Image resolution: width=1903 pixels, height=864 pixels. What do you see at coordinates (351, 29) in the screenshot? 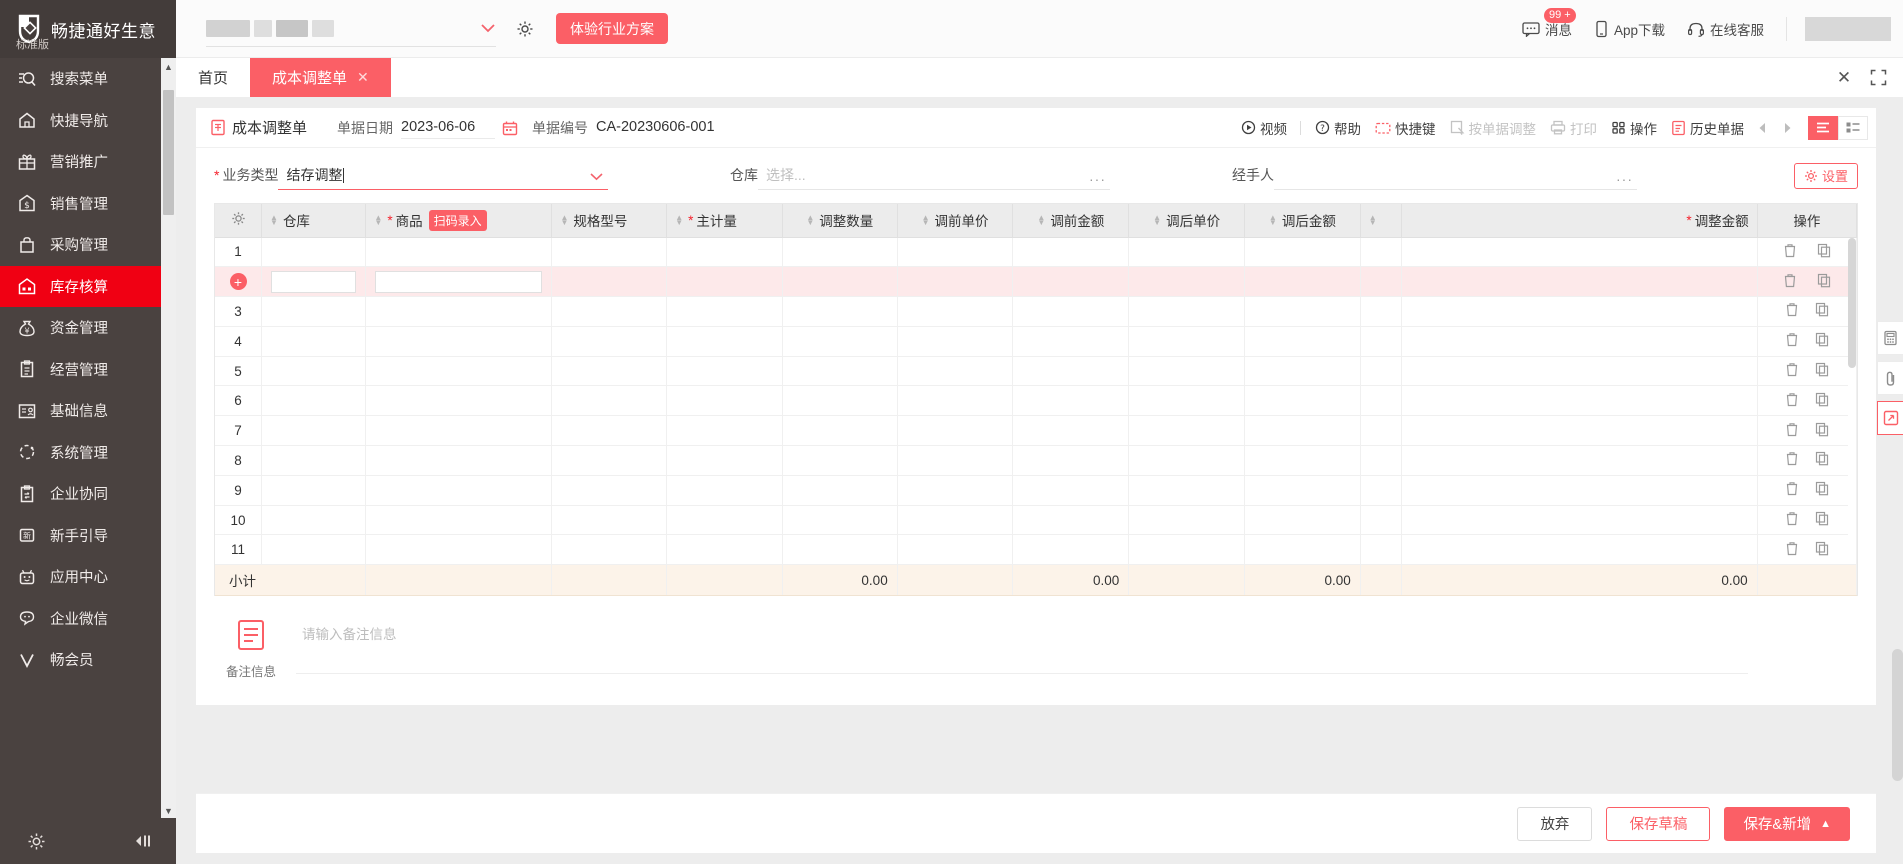
I see `company-selector` at bounding box center [351, 29].